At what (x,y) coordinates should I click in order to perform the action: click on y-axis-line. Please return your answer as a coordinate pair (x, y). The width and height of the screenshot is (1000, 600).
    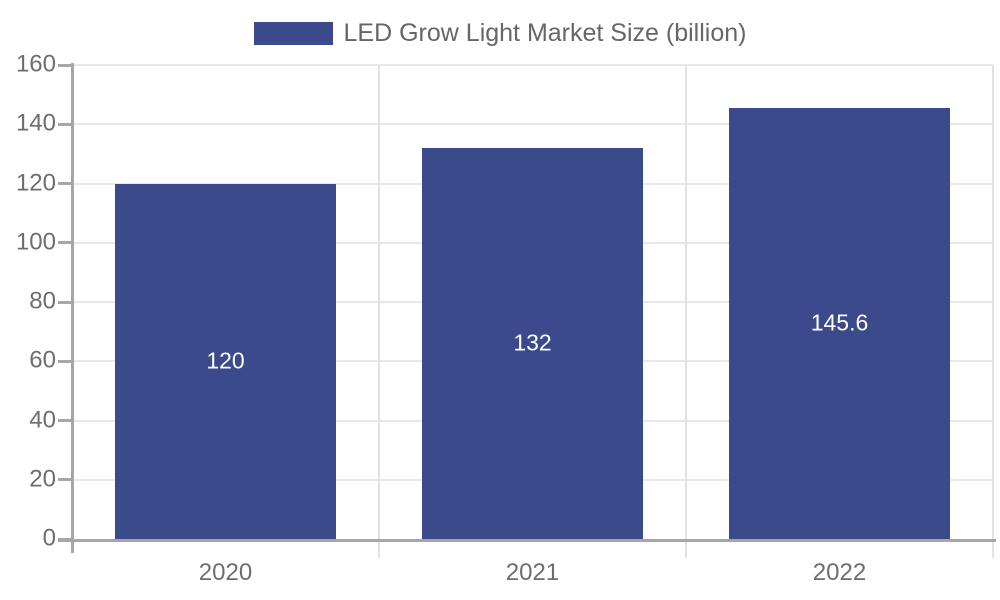
    Looking at the image, I should click on (72, 308).